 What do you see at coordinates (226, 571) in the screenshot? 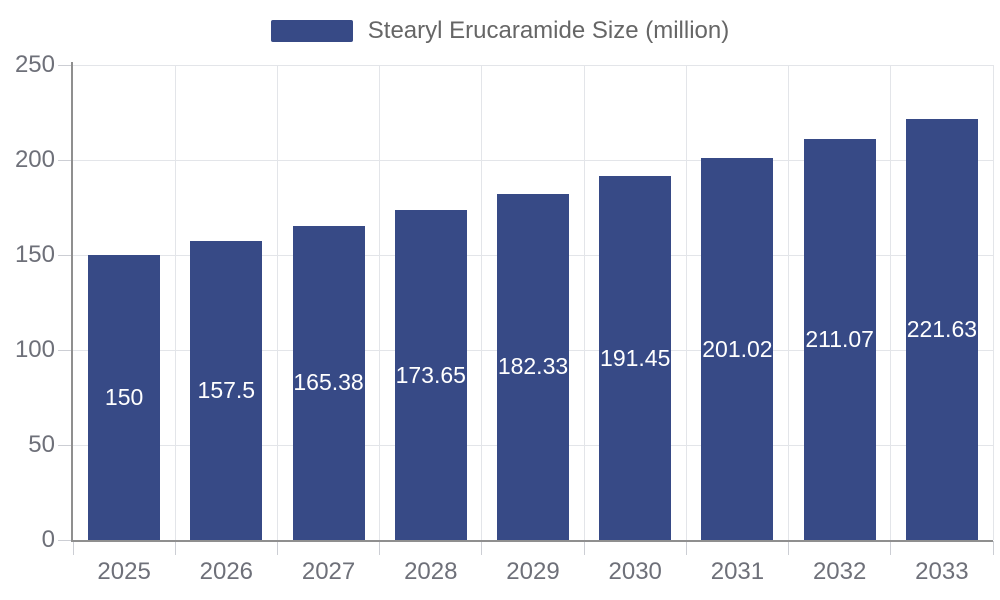
I see `x-axis-label: 2026` at bounding box center [226, 571].